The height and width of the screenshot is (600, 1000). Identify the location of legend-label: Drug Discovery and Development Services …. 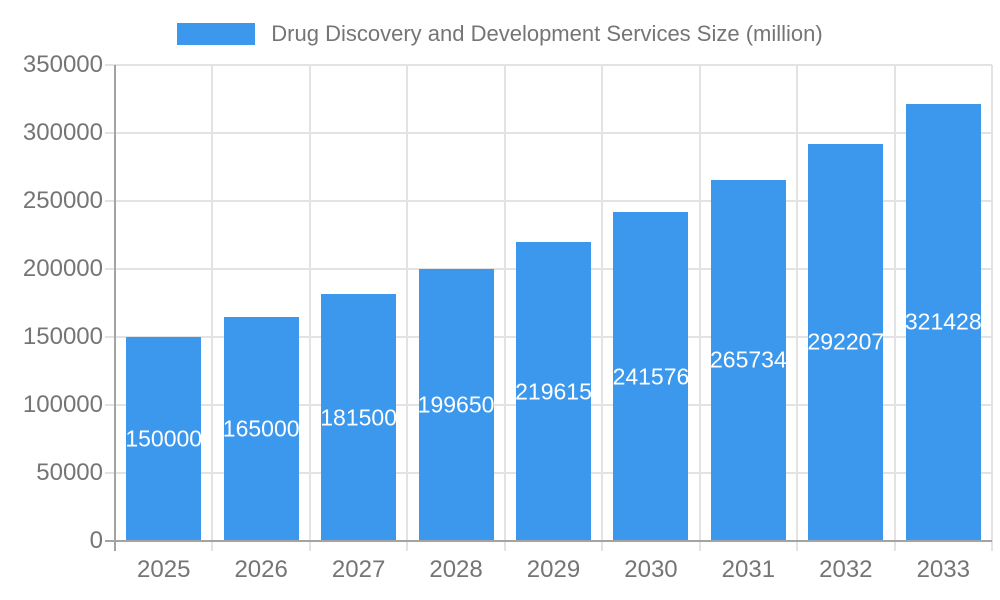
(547, 33).